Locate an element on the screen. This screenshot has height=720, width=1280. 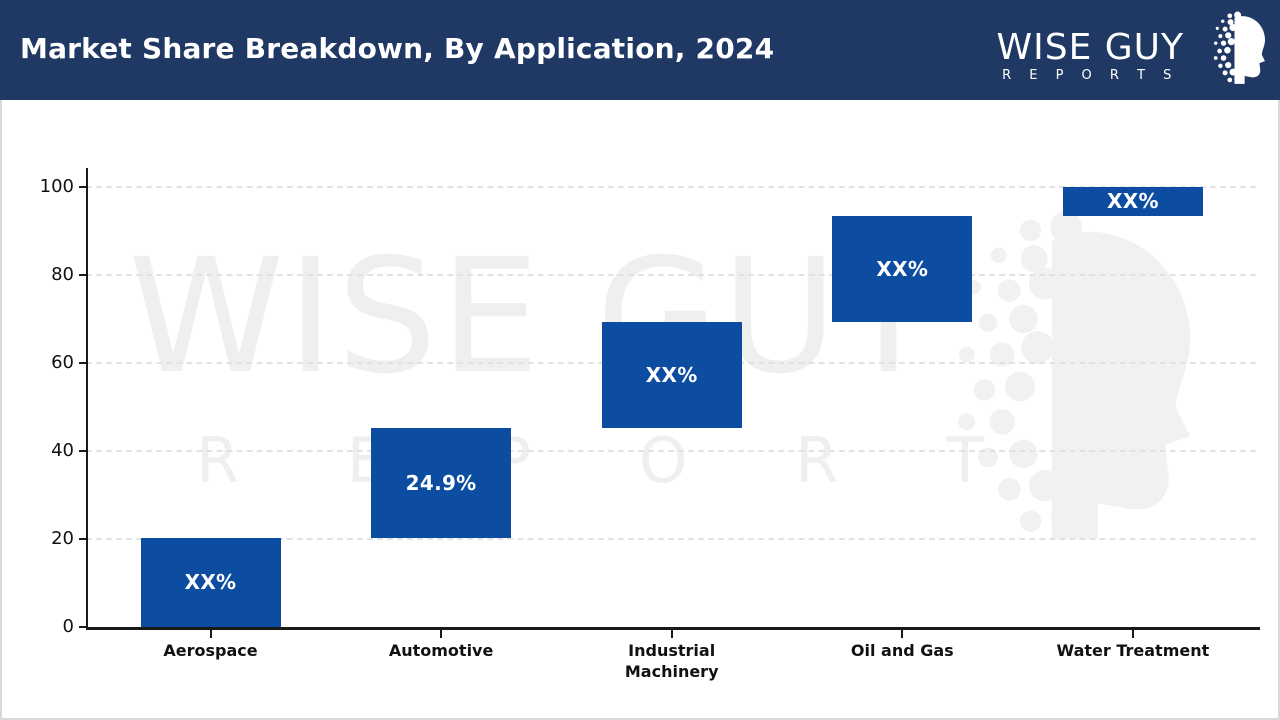
logo-subtext: R E P O R T S is located at coordinates (1090, 75).